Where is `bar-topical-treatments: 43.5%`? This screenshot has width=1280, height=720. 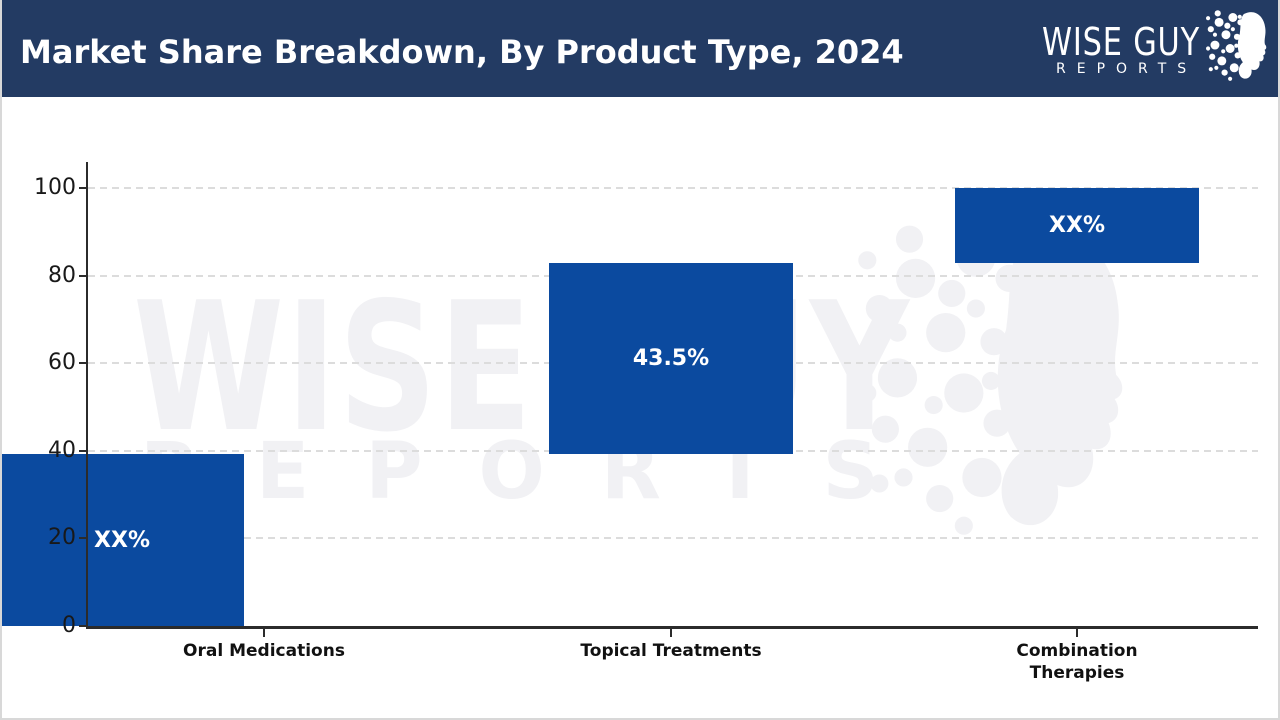
bar-topical-treatments: 43.5% is located at coordinates (671, 359).